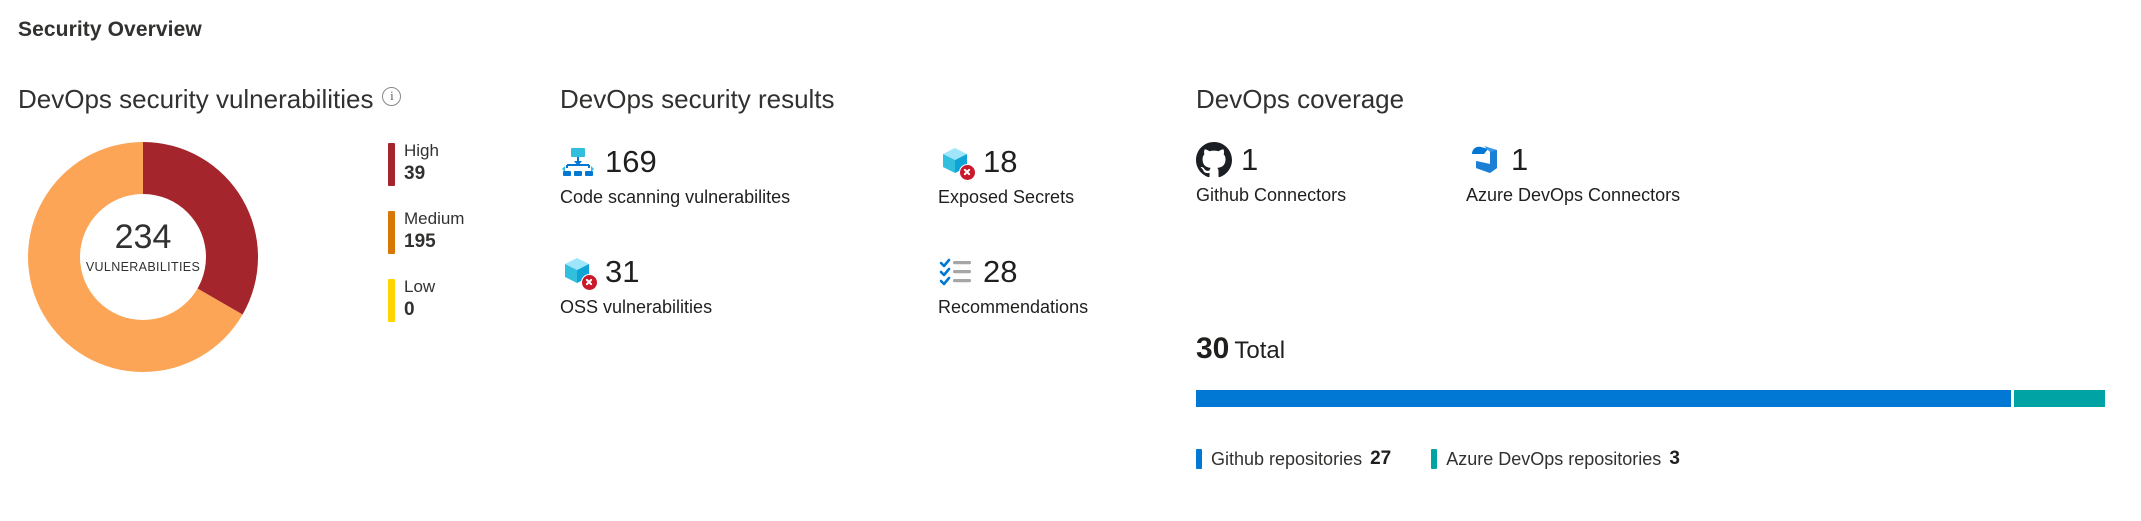 This screenshot has height=521, width=2141. Describe the element at coordinates (143, 267) in the screenshot. I see `donut-center-label: VULNERABILITIES` at that location.